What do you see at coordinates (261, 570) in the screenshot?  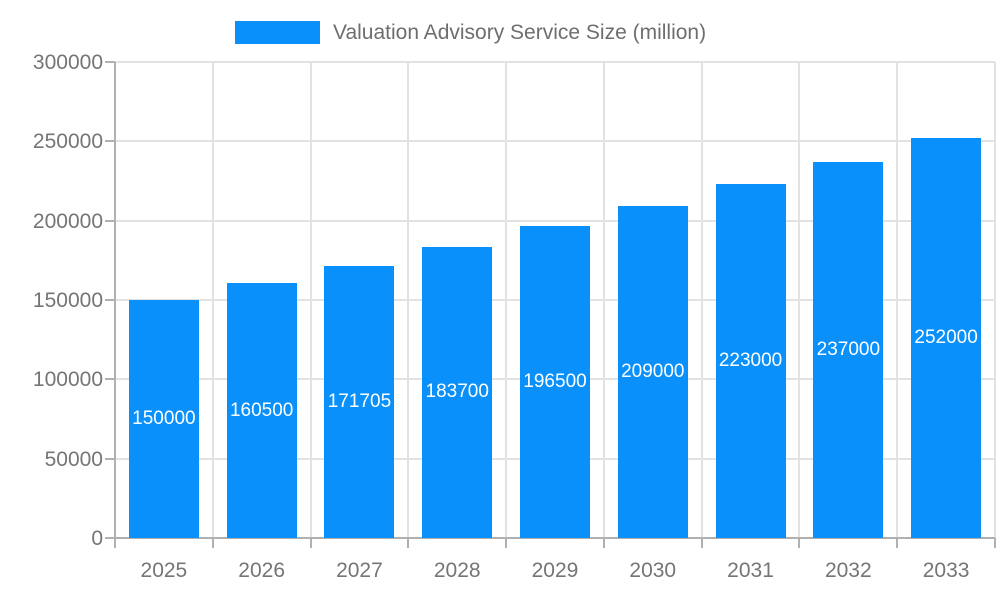 I see `x-tick-label: 2026` at bounding box center [261, 570].